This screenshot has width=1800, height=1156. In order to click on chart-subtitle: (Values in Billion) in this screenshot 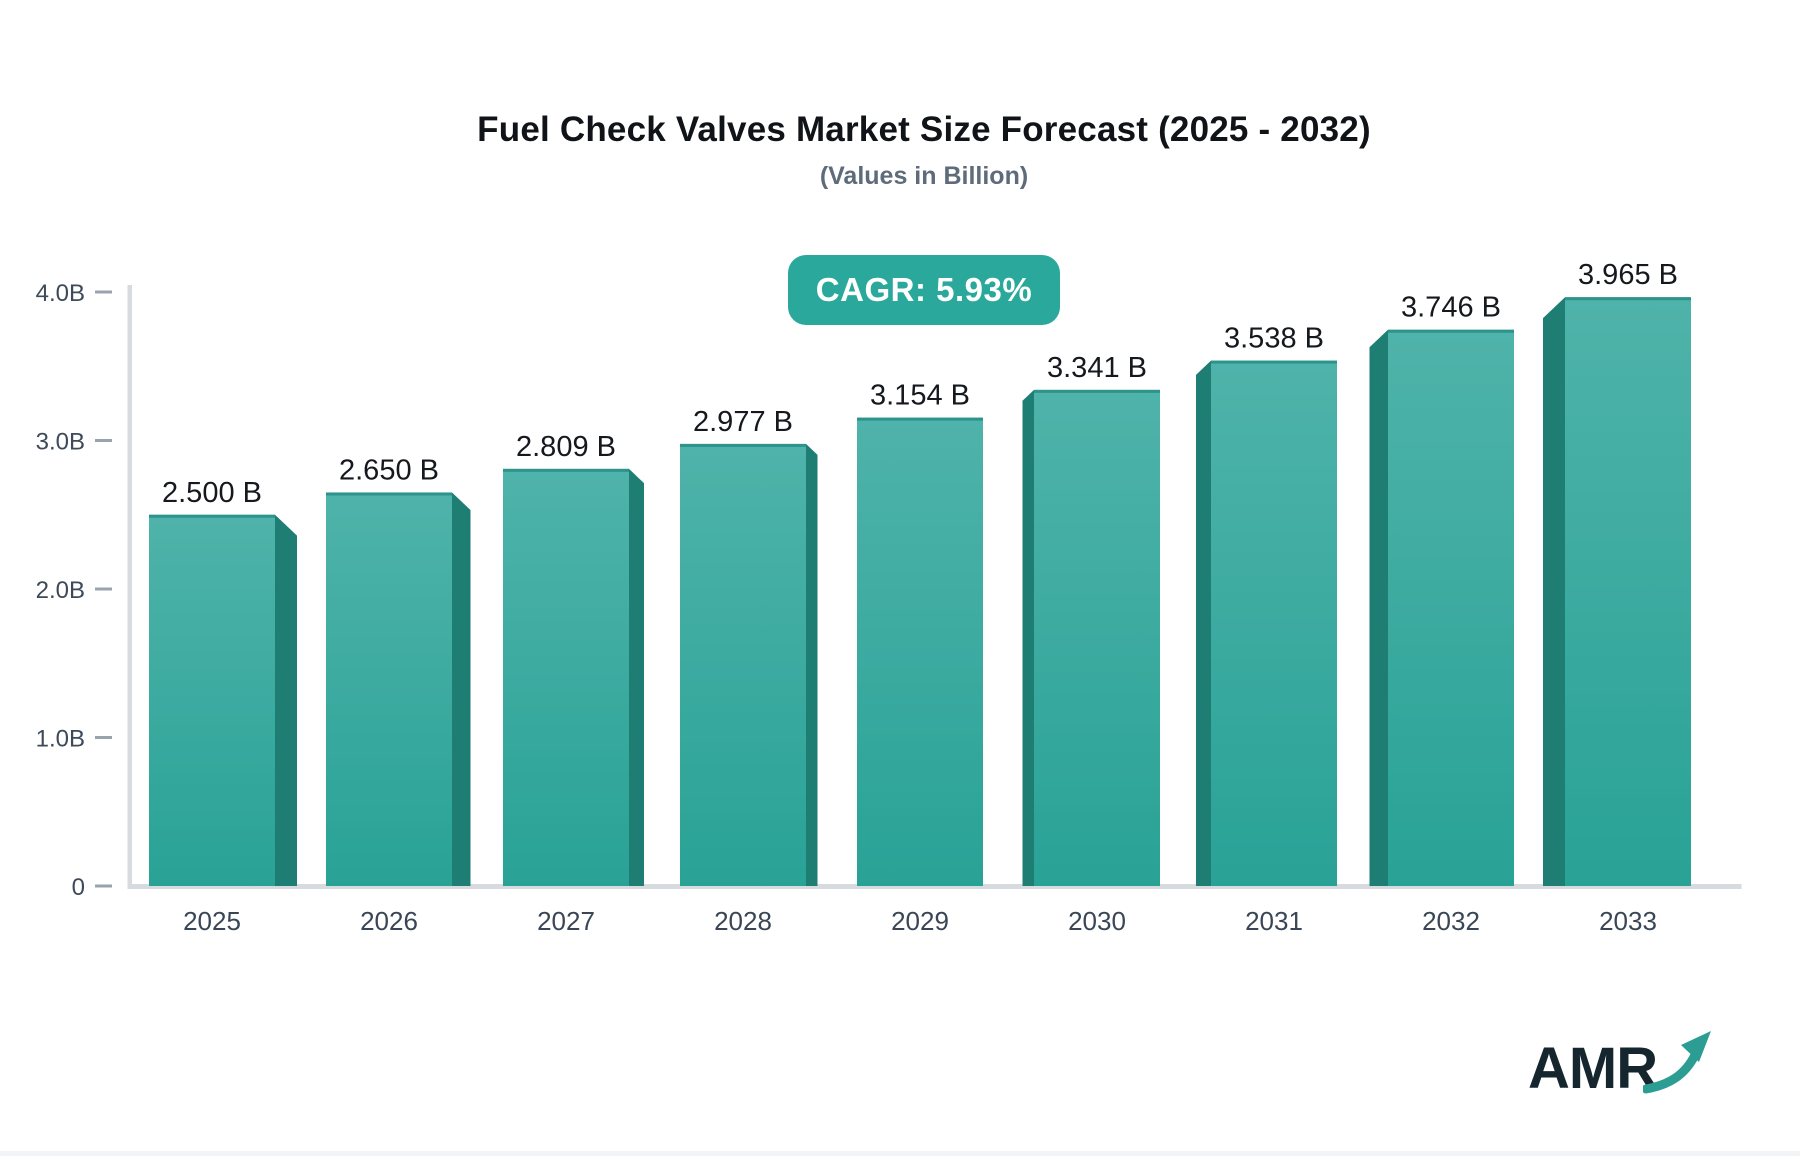, I will do `click(924, 176)`.